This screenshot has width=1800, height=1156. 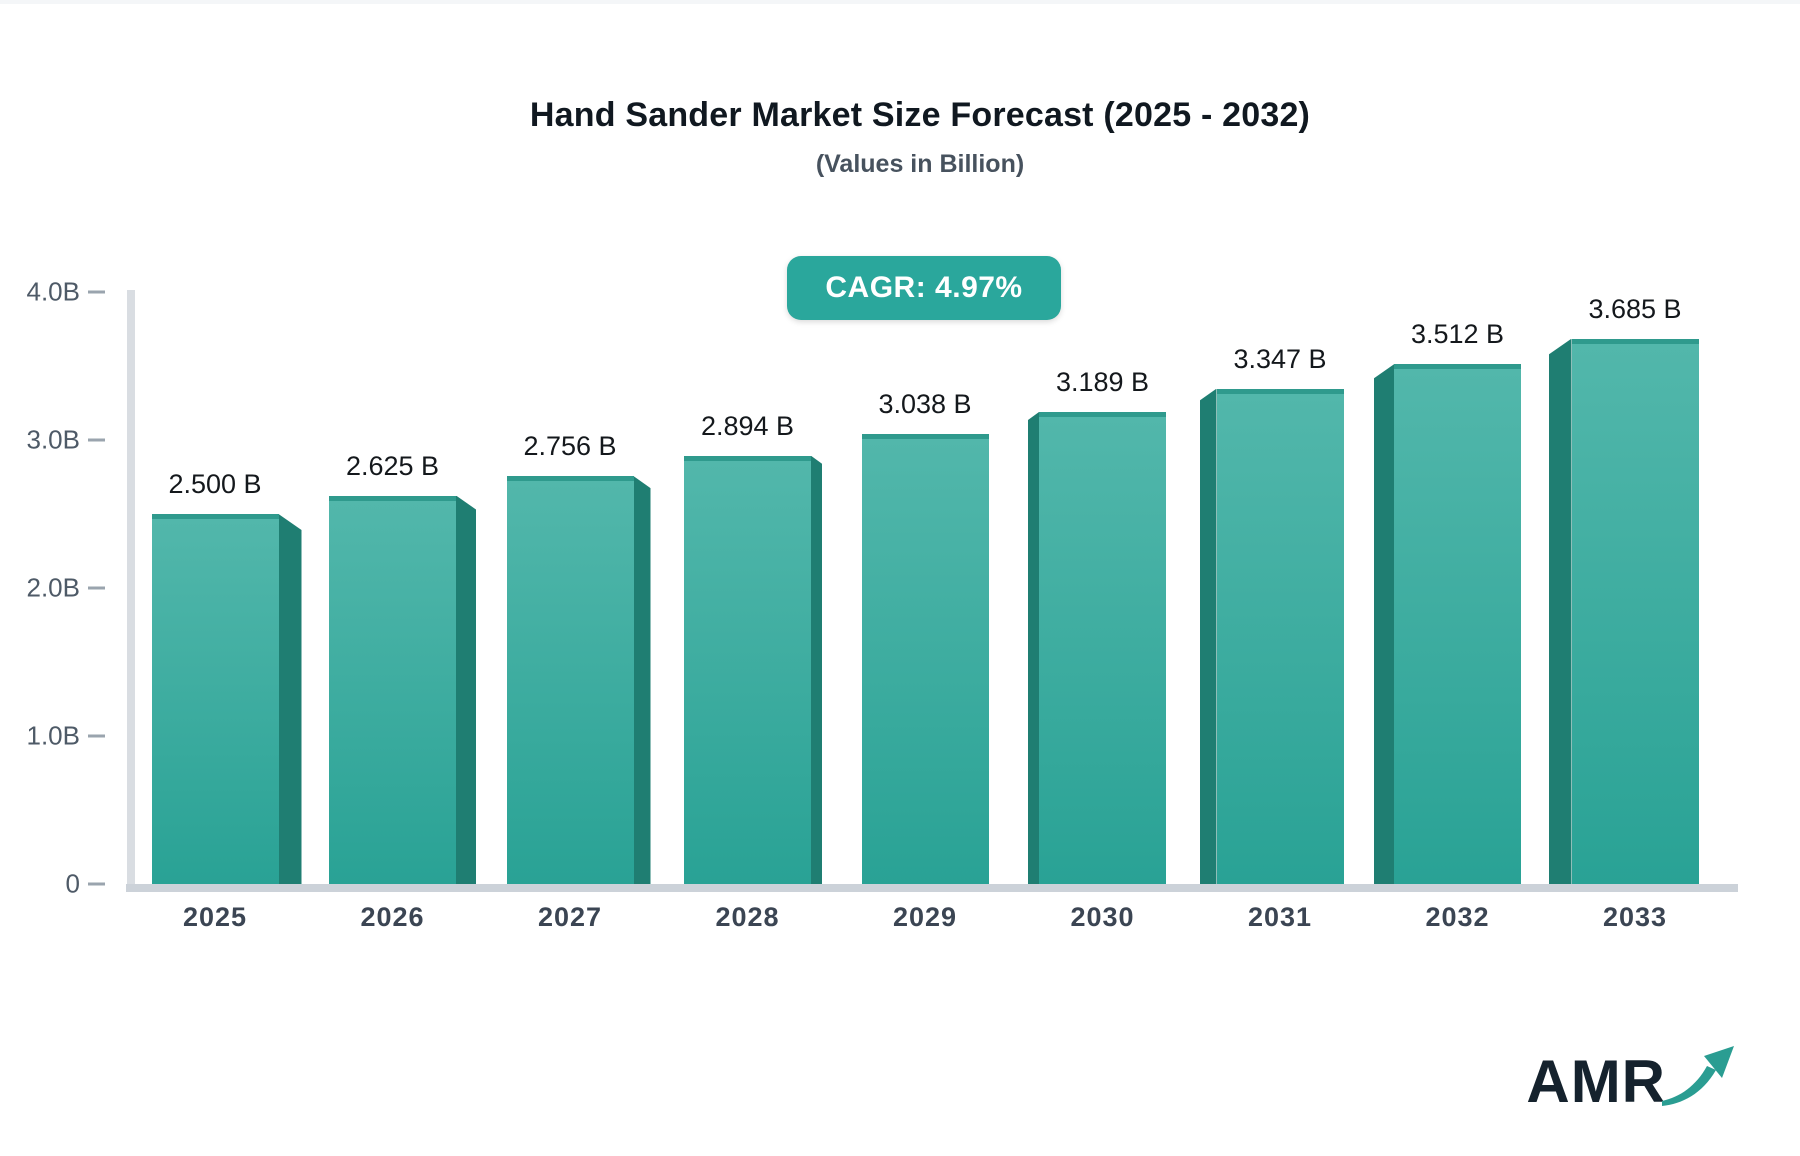 What do you see at coordinates (1457, 334) in the screenshot?
I see `bar-value-label: 3.512 B` at bounding box center [1457, 334].